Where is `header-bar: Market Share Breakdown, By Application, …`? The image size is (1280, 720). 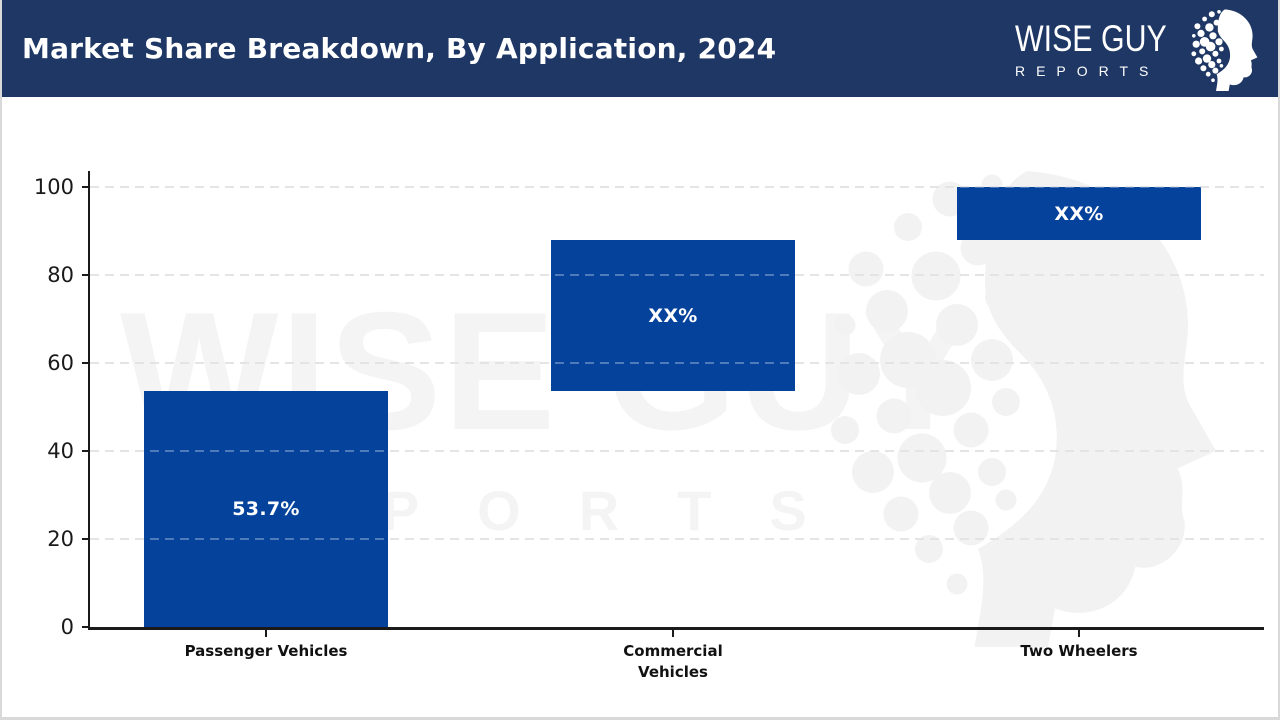
header-bar: Market Share Breakdown, By Application, … is located at coordinates (640, 48).